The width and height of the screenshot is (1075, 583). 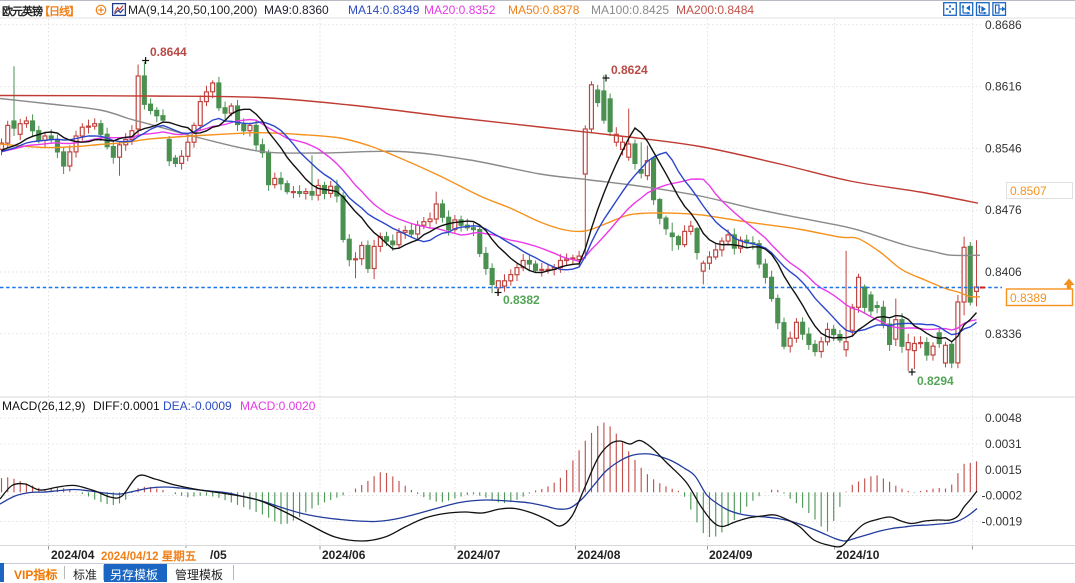 What do you see at coordinates (1028, 298) in the screenshot?
I see `svg-text: 0.8389` at bounding box center [1028, 298].